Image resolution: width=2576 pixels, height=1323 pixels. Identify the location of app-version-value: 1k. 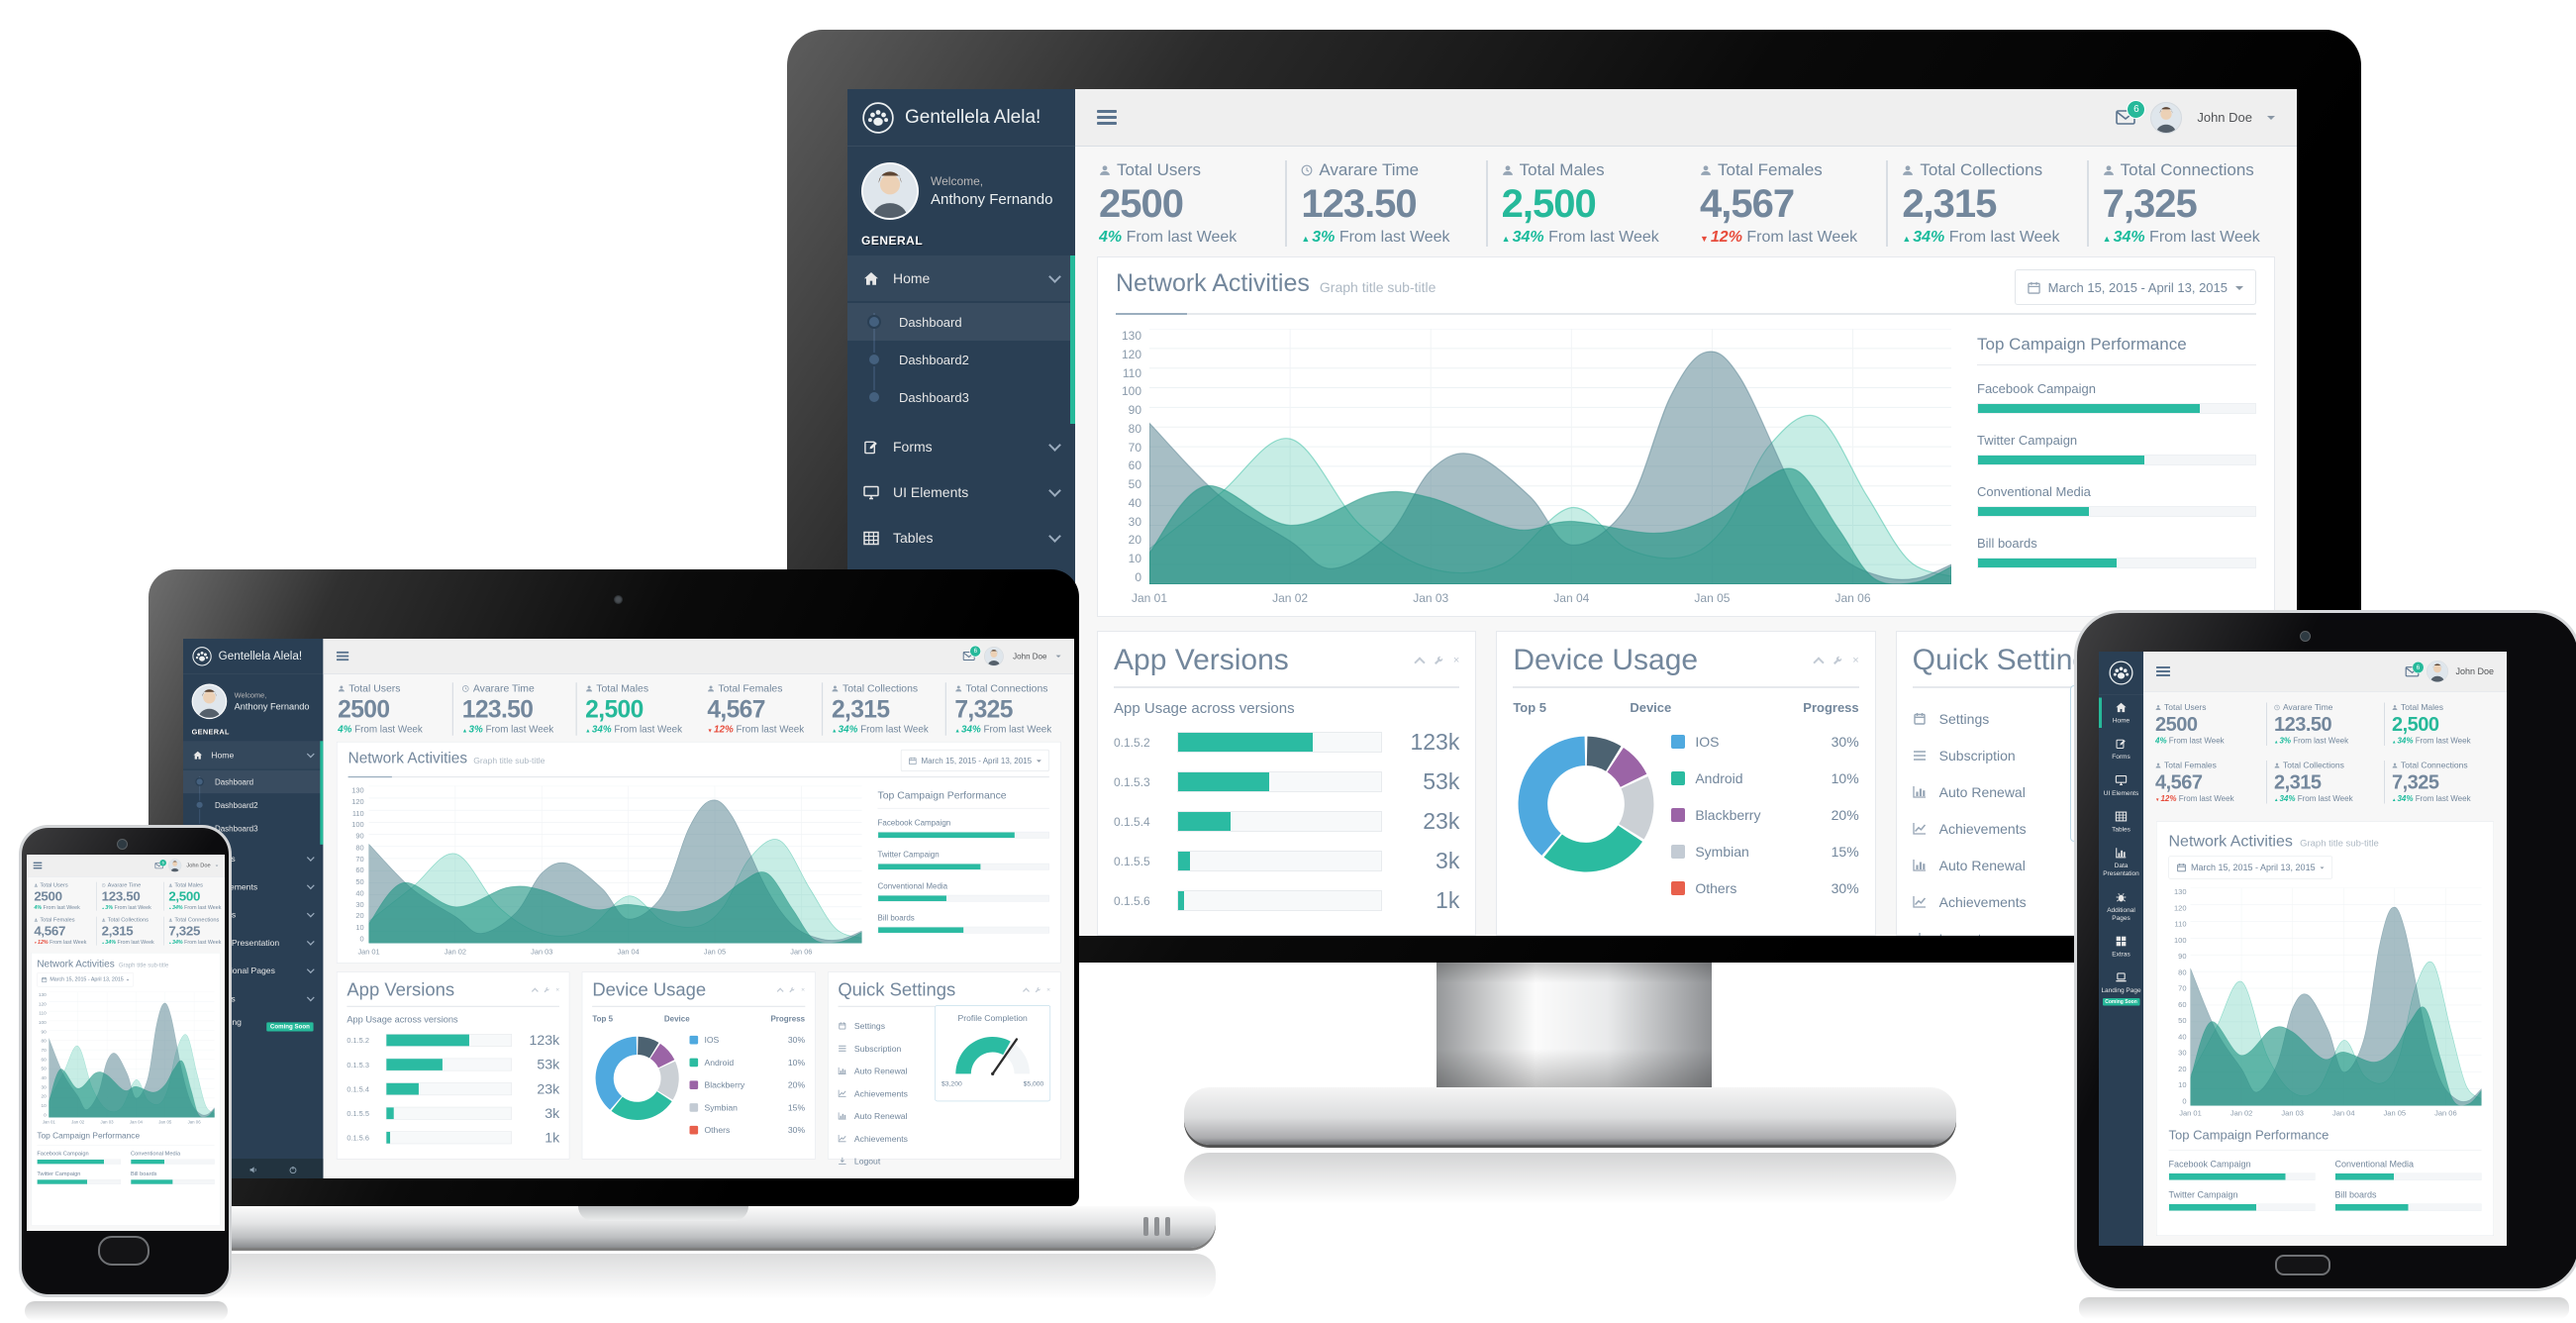
(553, 1137).